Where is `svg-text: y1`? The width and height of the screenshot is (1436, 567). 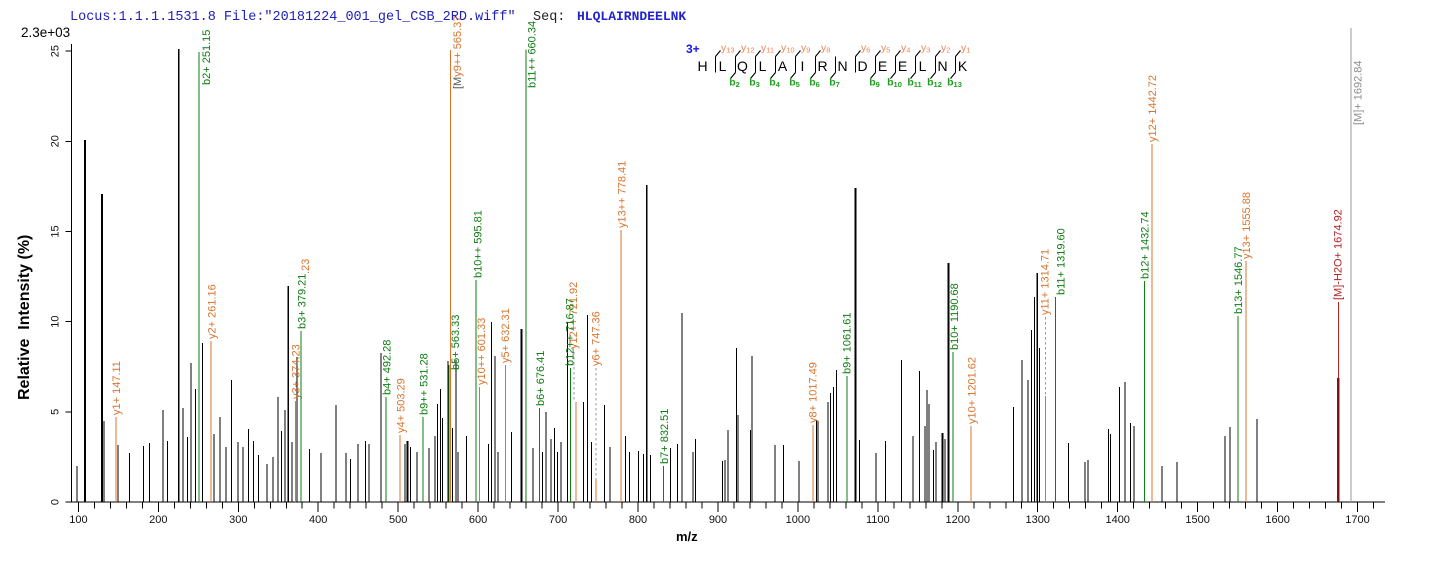 svg-text: y1 is located at coordinates (965, 48).